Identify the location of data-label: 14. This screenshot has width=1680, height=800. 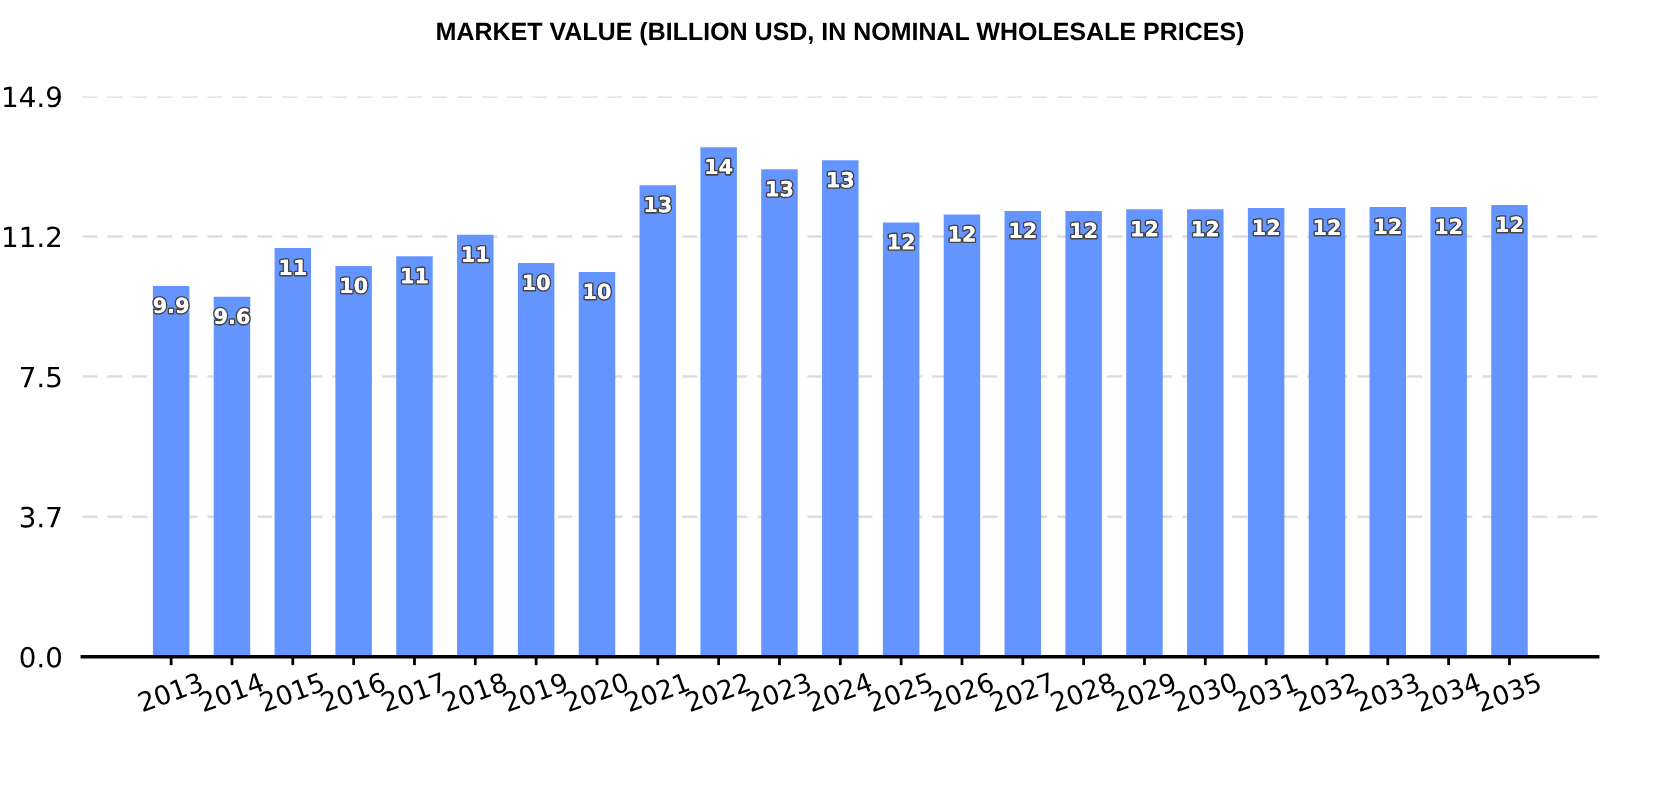
(719, 166).